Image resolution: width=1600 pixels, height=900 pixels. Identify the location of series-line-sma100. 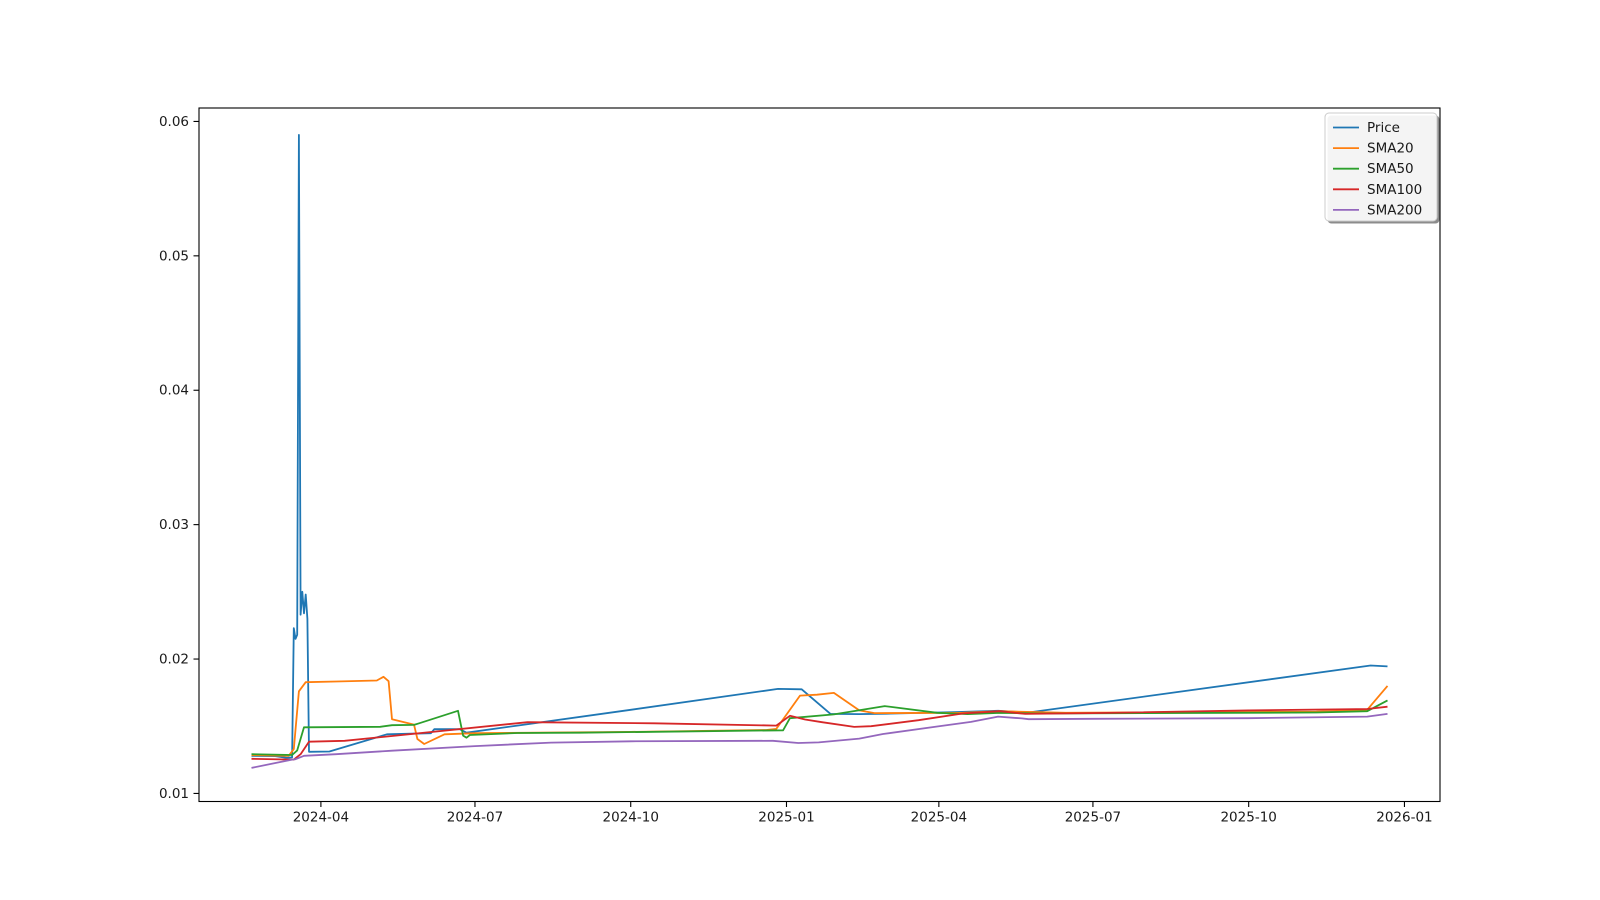
(819, 733).